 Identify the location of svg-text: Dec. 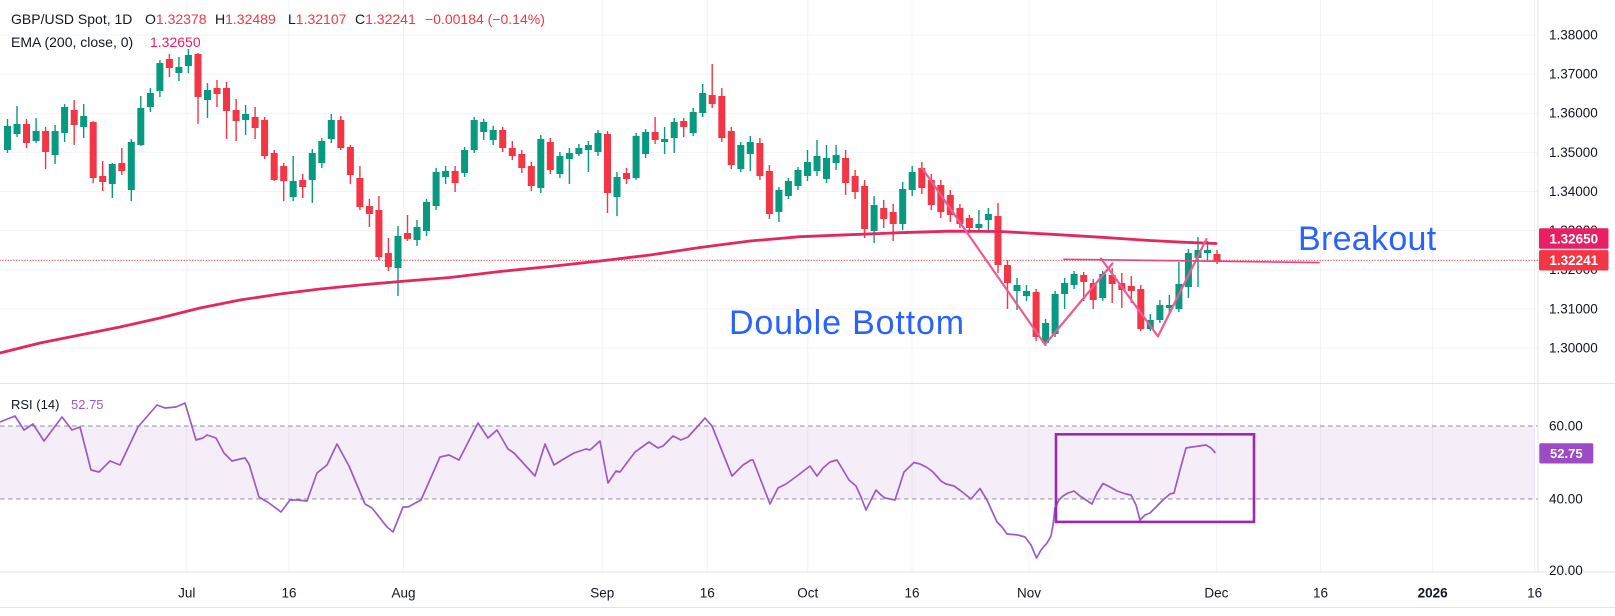
(1216, 593).